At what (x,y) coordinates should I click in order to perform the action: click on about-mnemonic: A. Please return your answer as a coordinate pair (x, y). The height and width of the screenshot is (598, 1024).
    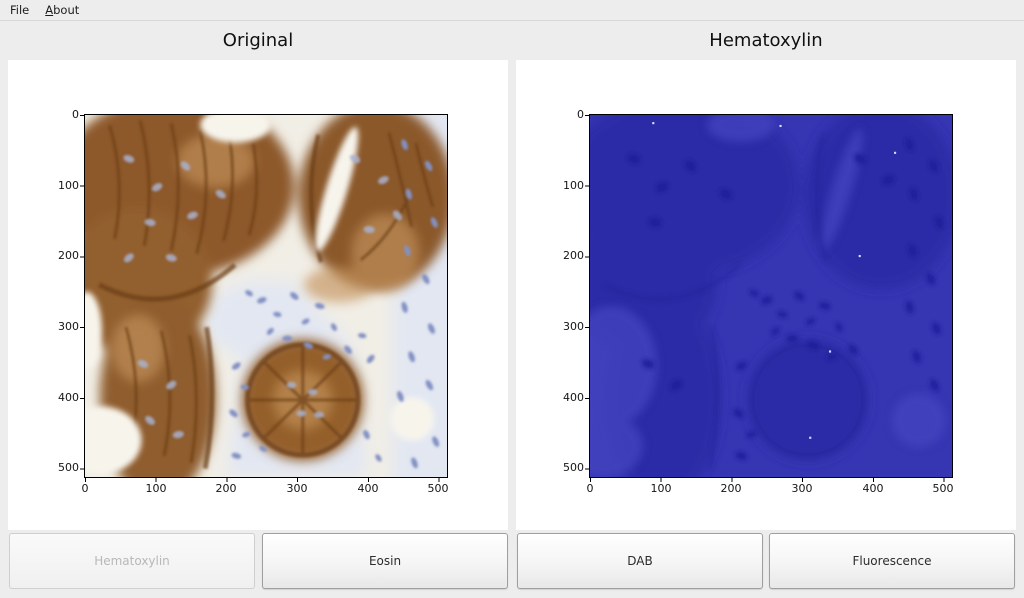
    Looking at the image, I should click on (49, 10).